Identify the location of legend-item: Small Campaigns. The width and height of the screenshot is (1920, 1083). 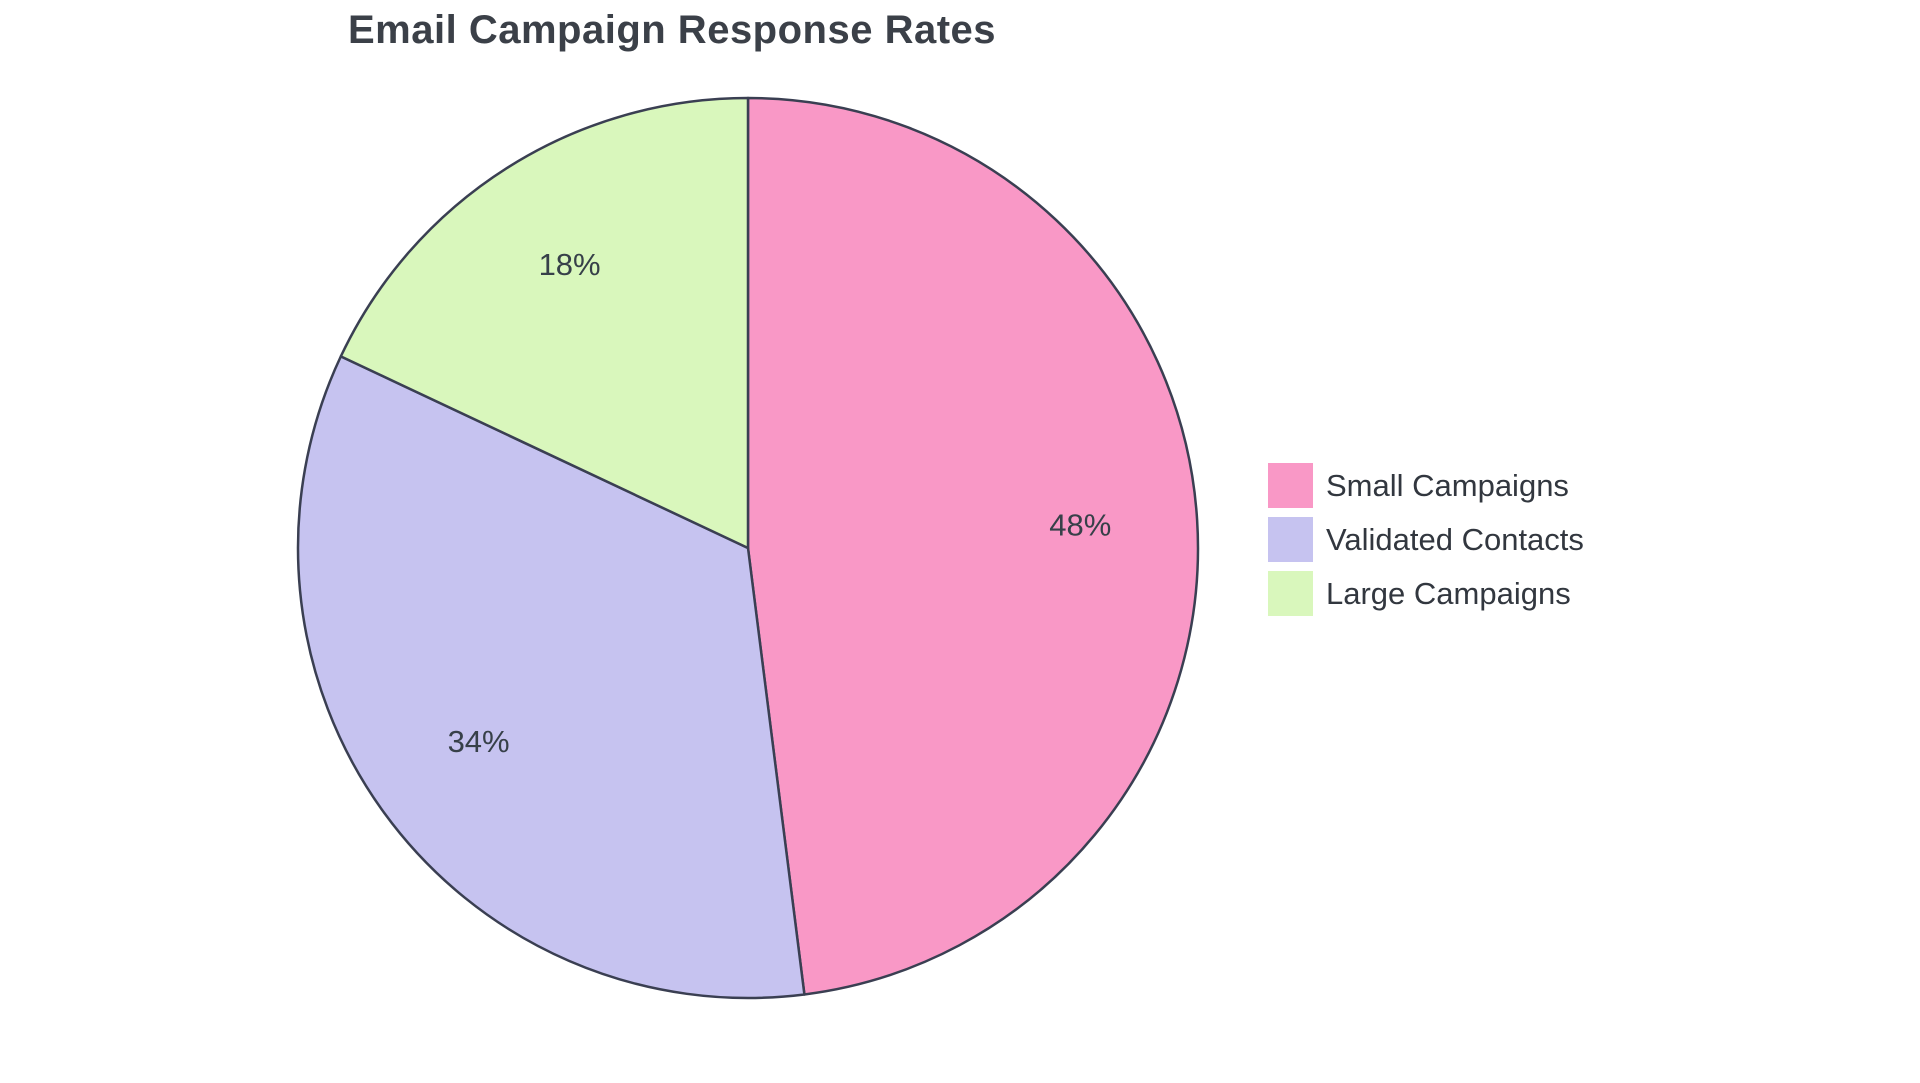
(1426, 485).